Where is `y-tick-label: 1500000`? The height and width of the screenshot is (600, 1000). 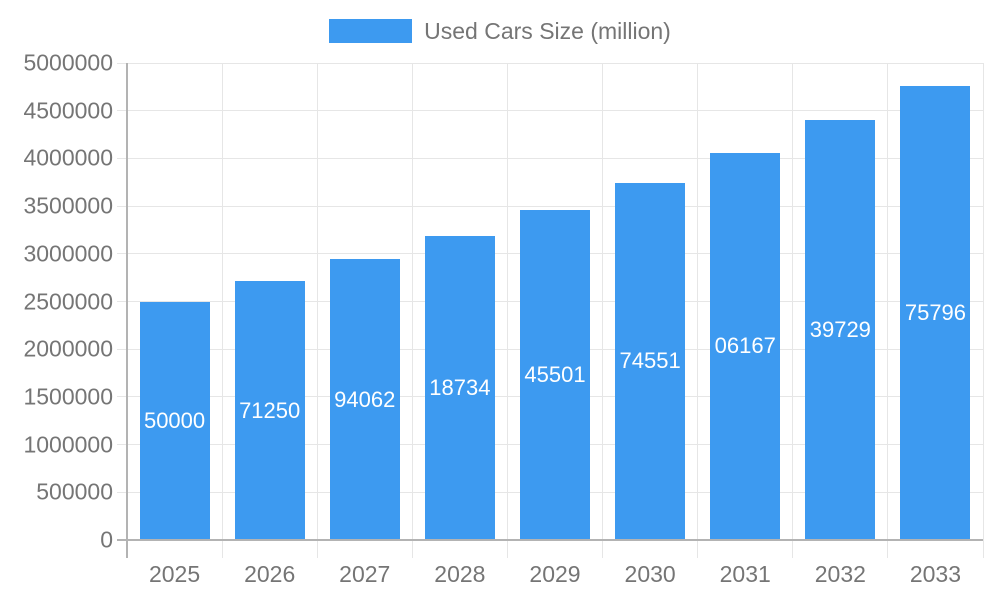 y-tick-label: 1500000 is located at coordinates (68, 396).